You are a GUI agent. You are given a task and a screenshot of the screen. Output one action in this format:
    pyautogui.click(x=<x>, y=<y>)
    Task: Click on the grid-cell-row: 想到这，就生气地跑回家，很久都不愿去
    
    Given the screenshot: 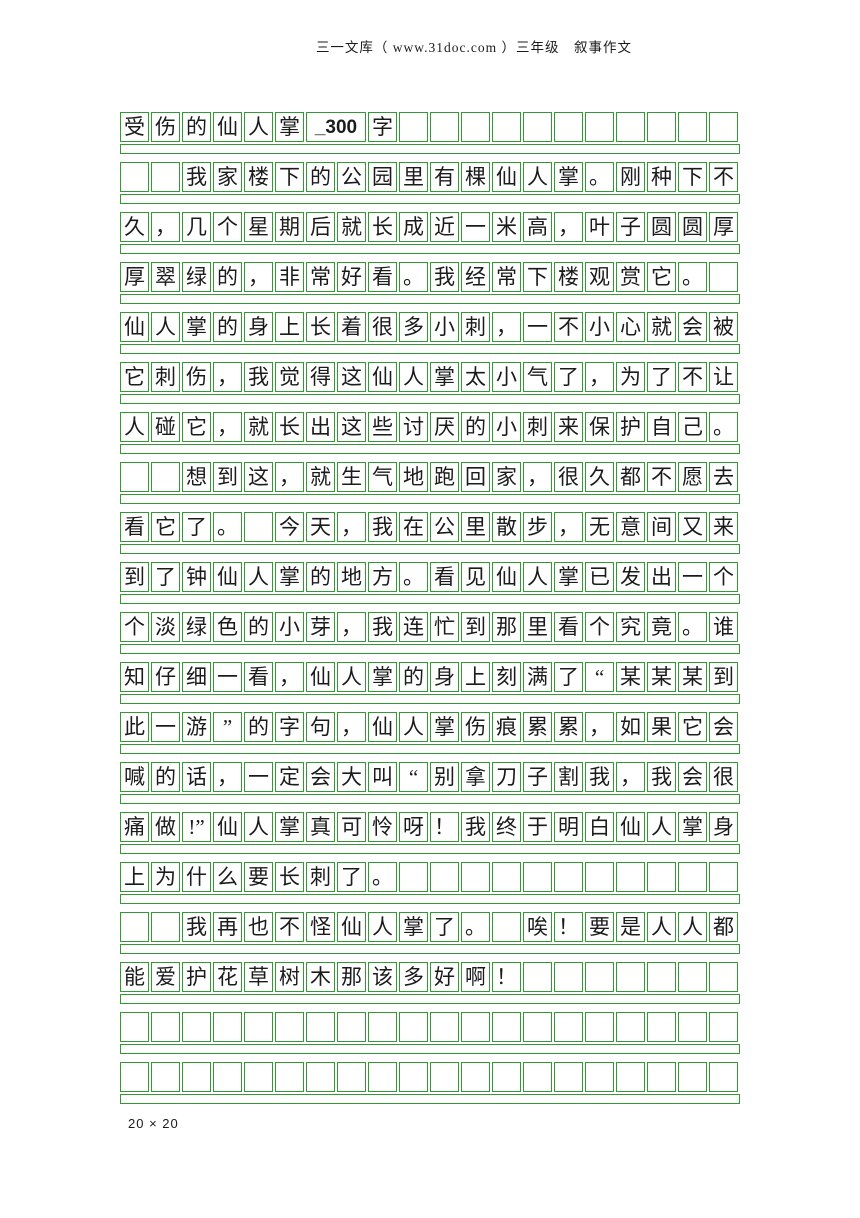 What is the action you would take?
    pyautogui.click(x=430, y=477)
    